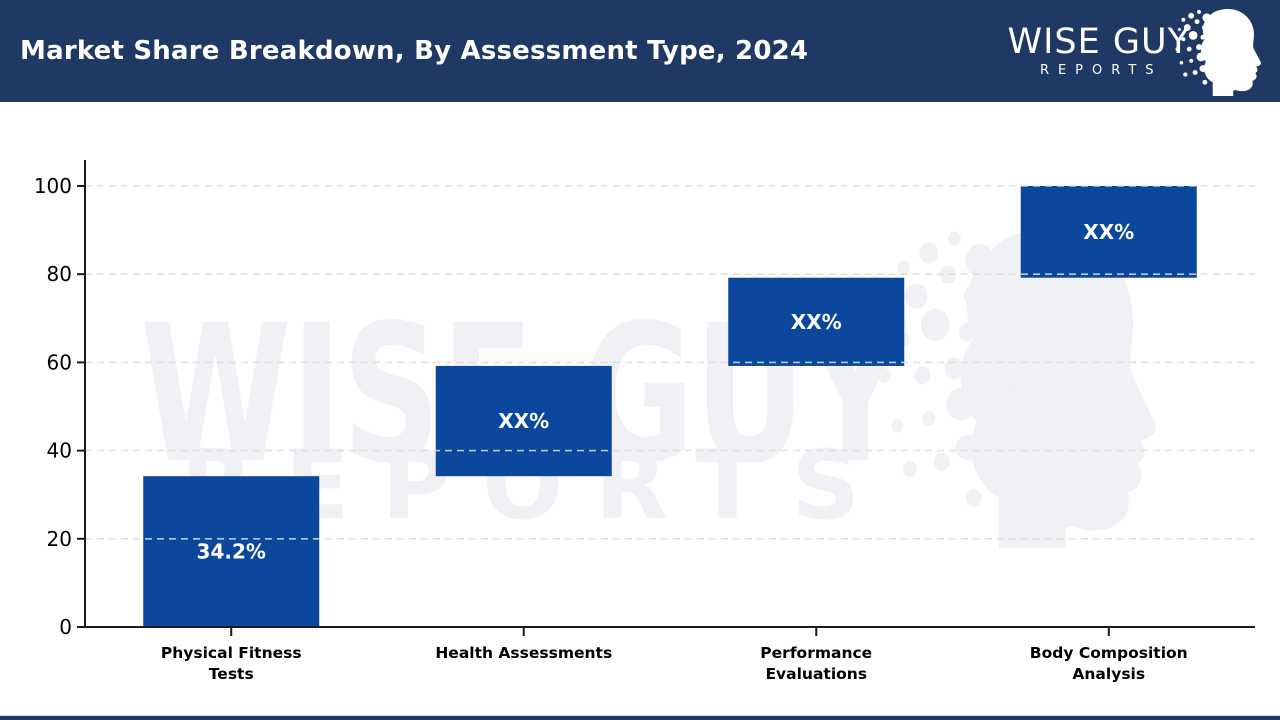 This screenshot has height=720, width=1280. Describe the element at coordinates (65, 627) in the screenshot. I see `y-tick-label: 0` at that location.